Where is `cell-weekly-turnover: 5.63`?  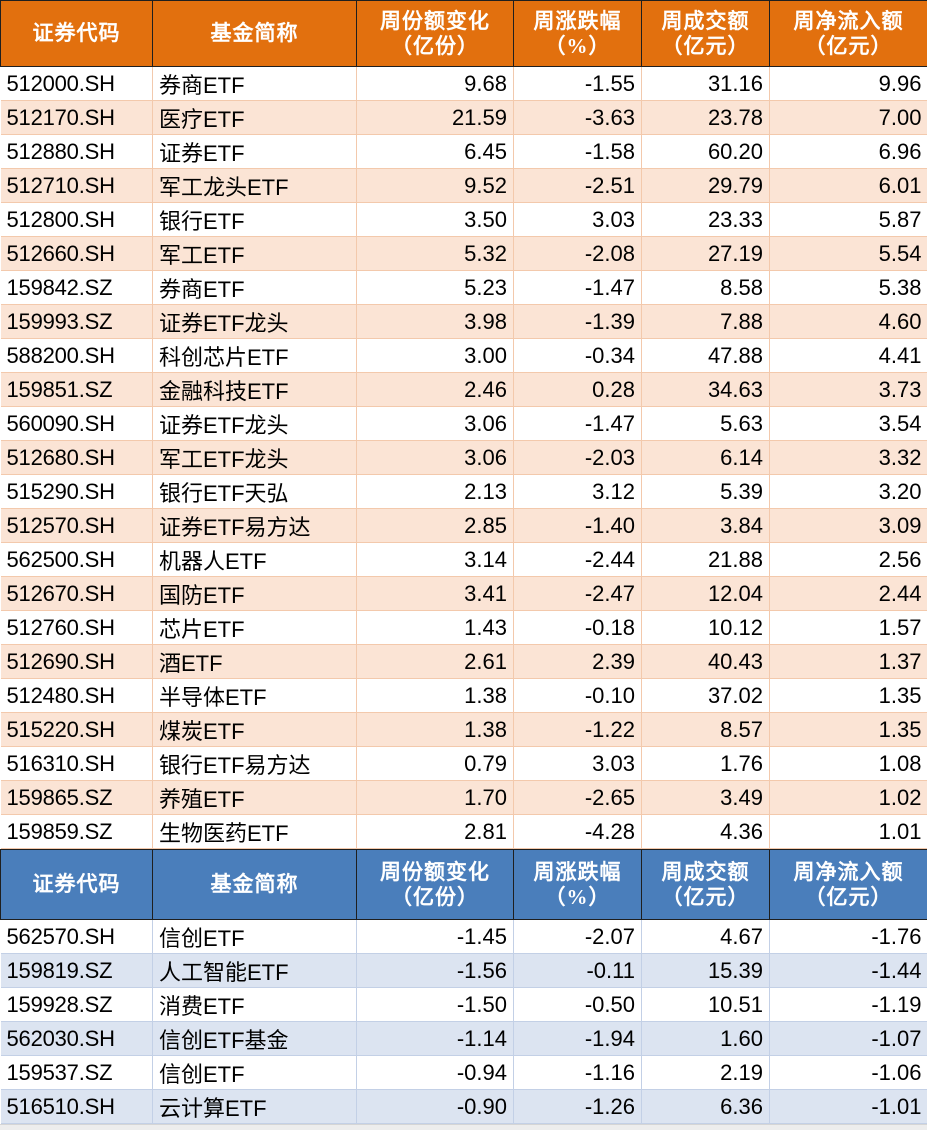 cell-weekly-turnover: 5.63 is located at coordinates (706, 424).